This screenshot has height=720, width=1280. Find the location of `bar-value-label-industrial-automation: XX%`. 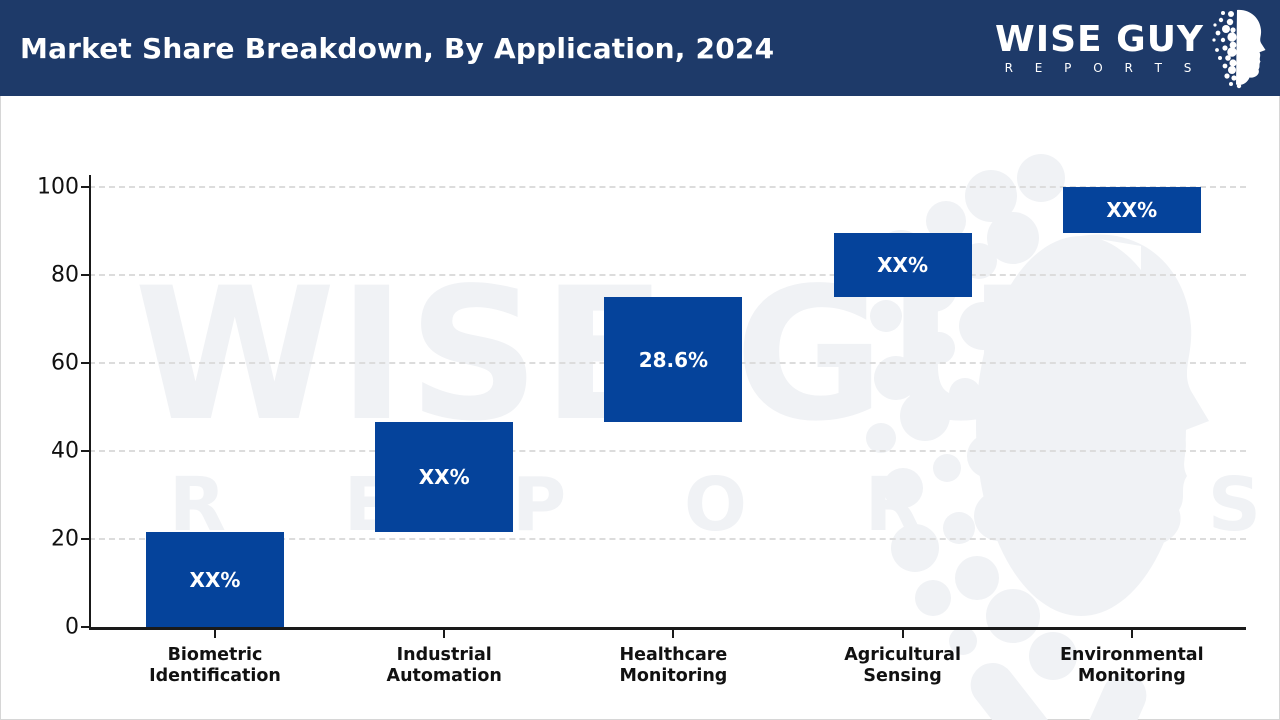

bar-value-label-industrial-automation: XX% is located at coordinates (444, 477).